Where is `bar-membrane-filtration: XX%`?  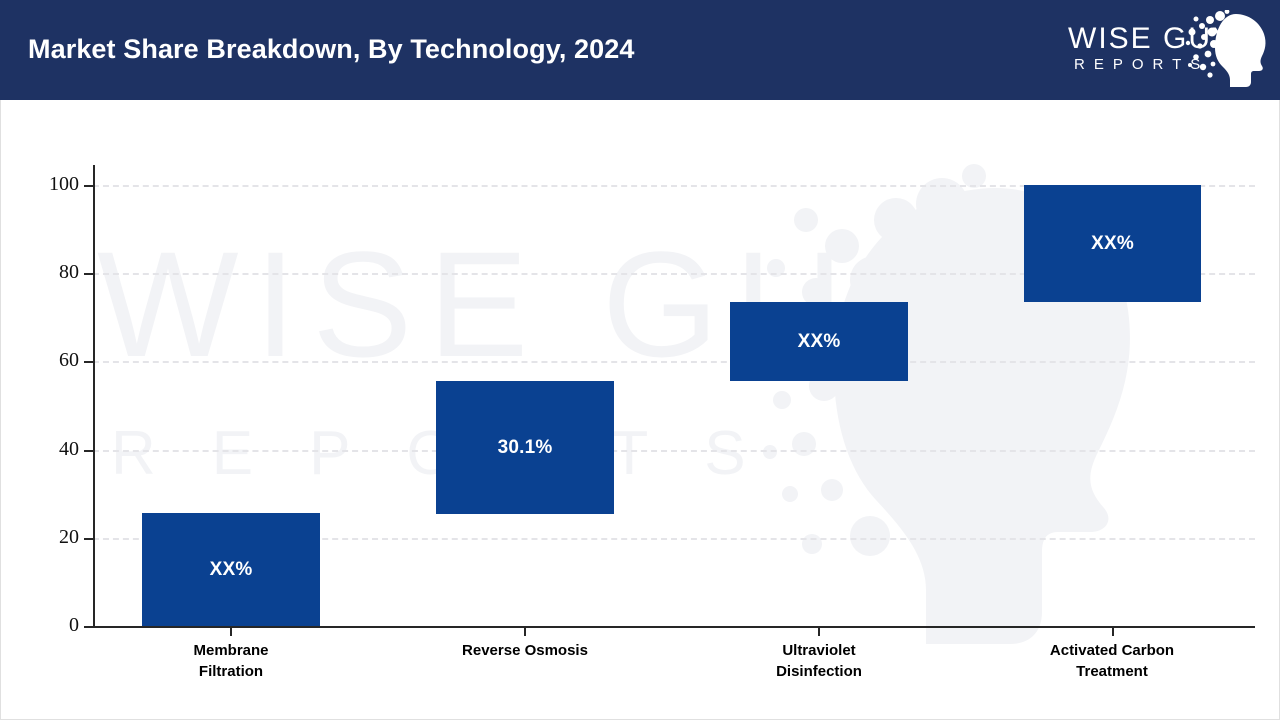
bar-membrane-filtration: XX% is located at coordinates (231, 569).